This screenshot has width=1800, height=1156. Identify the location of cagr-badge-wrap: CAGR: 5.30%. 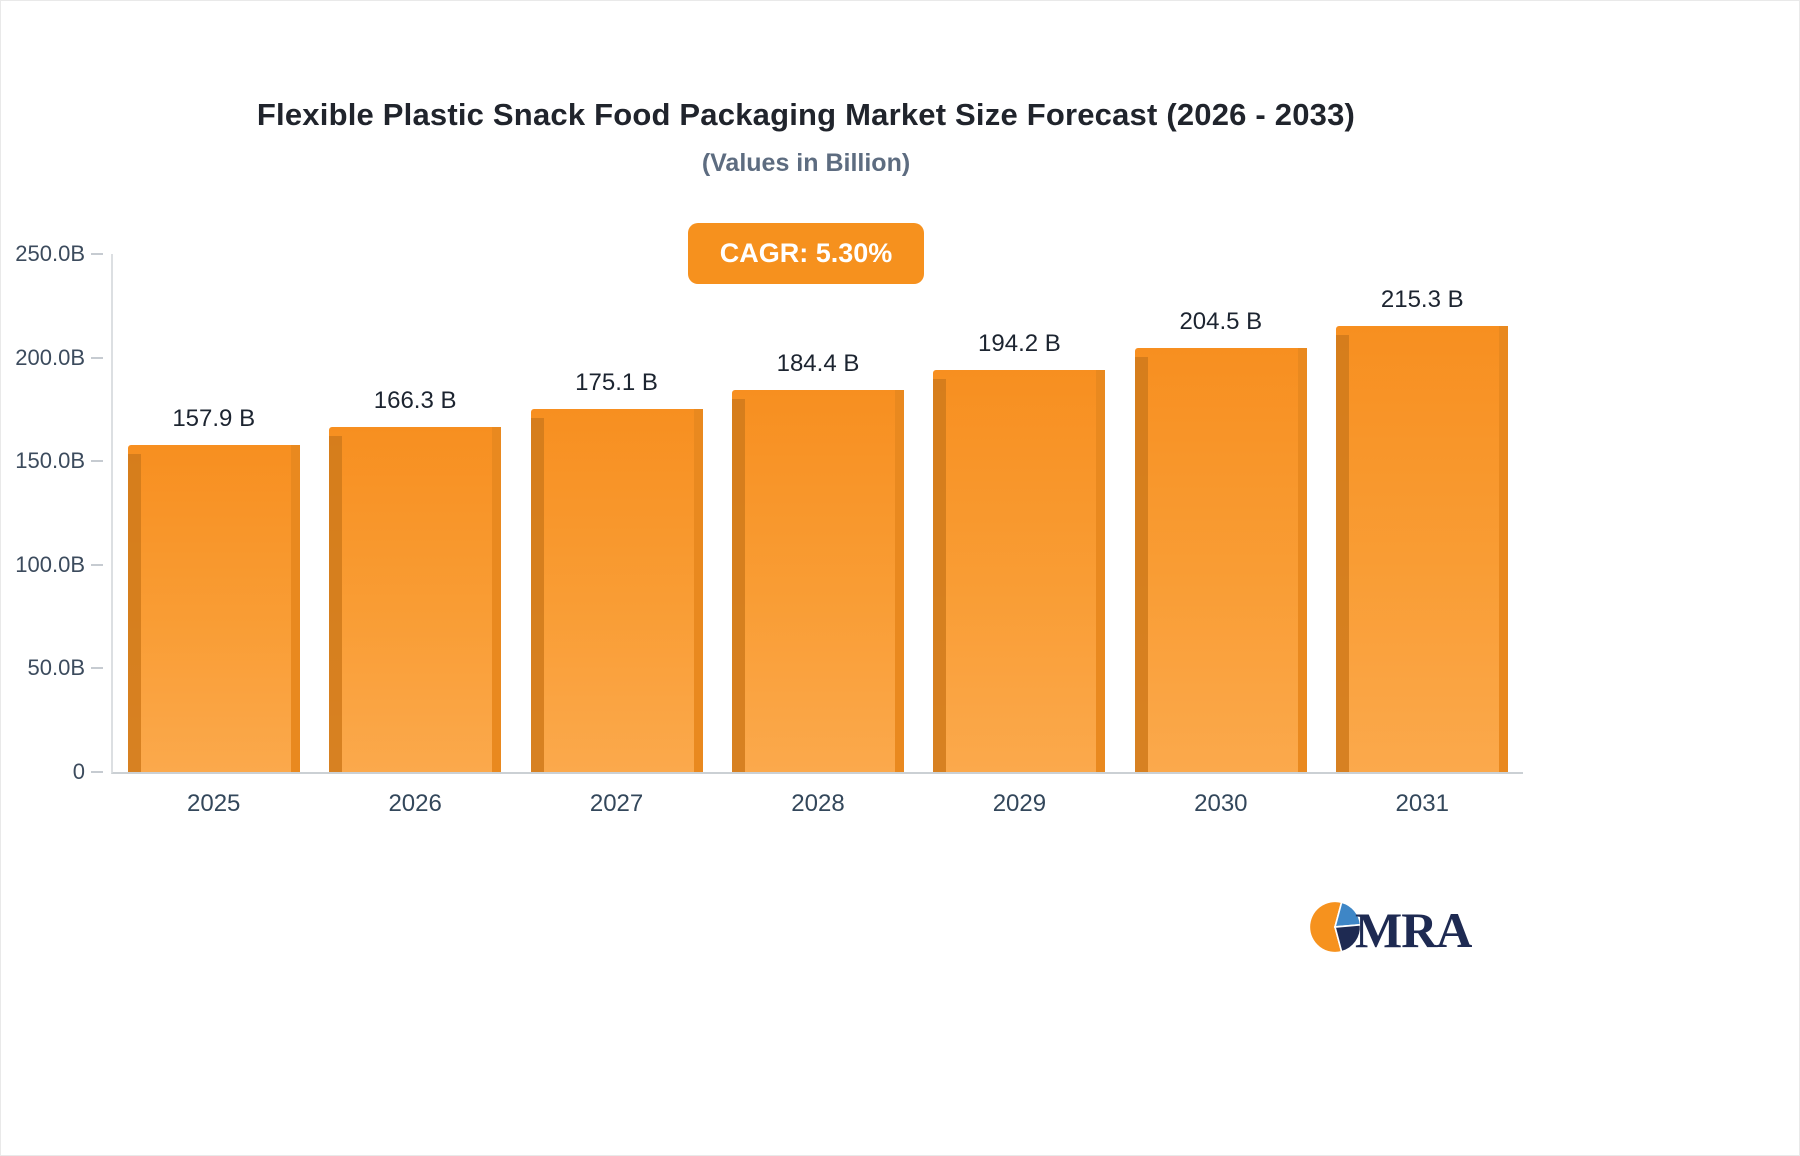
(806, 253).